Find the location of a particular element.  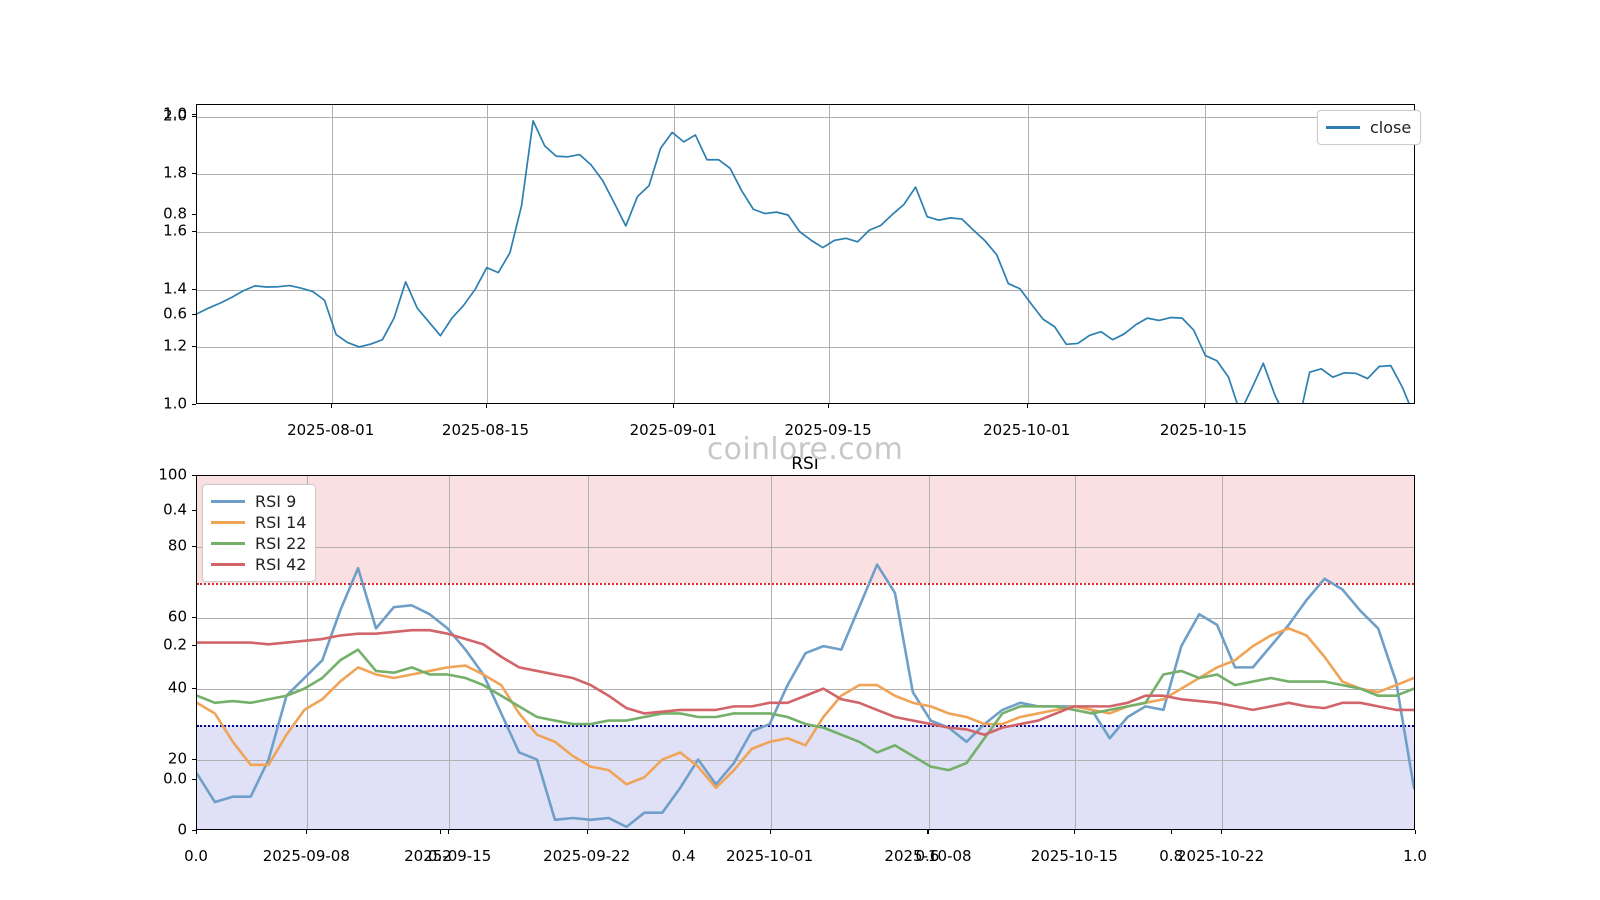

rsi-x-tick-label-numeric: 0.6 is located at coordinates (927, 856).